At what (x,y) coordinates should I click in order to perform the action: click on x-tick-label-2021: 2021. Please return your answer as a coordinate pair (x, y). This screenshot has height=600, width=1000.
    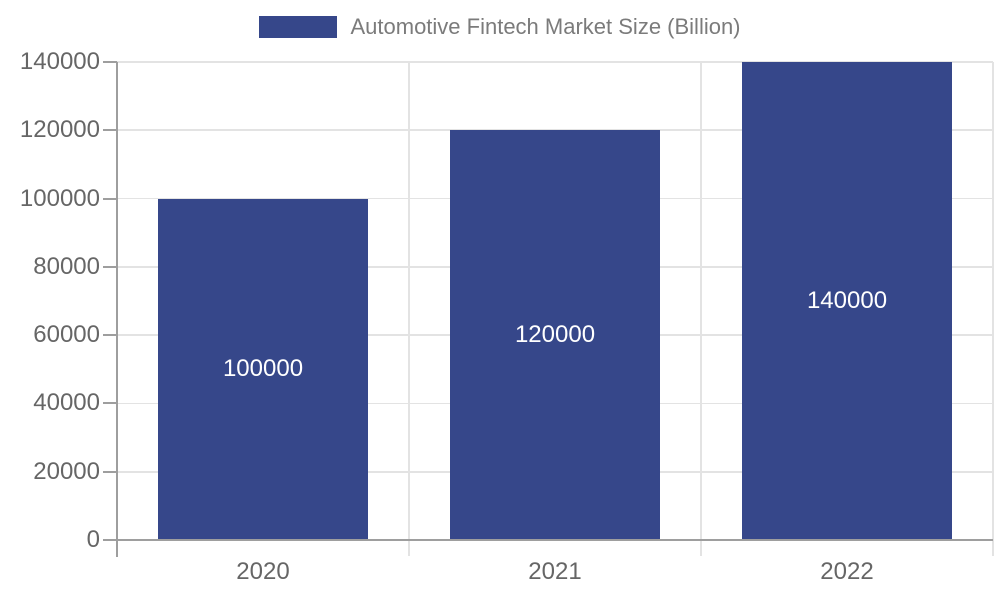
    Looking at the image, I should click on (555, 571).